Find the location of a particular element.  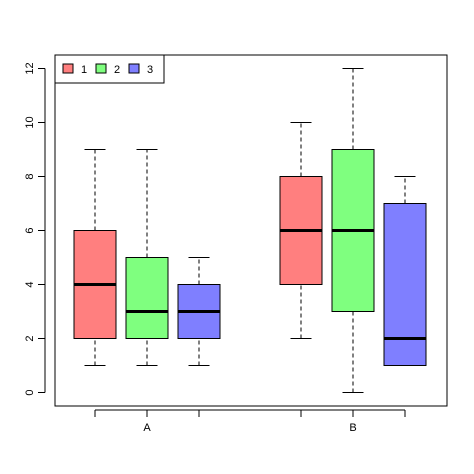

legend-label-3: 3 is located at coordinates (150, 70).